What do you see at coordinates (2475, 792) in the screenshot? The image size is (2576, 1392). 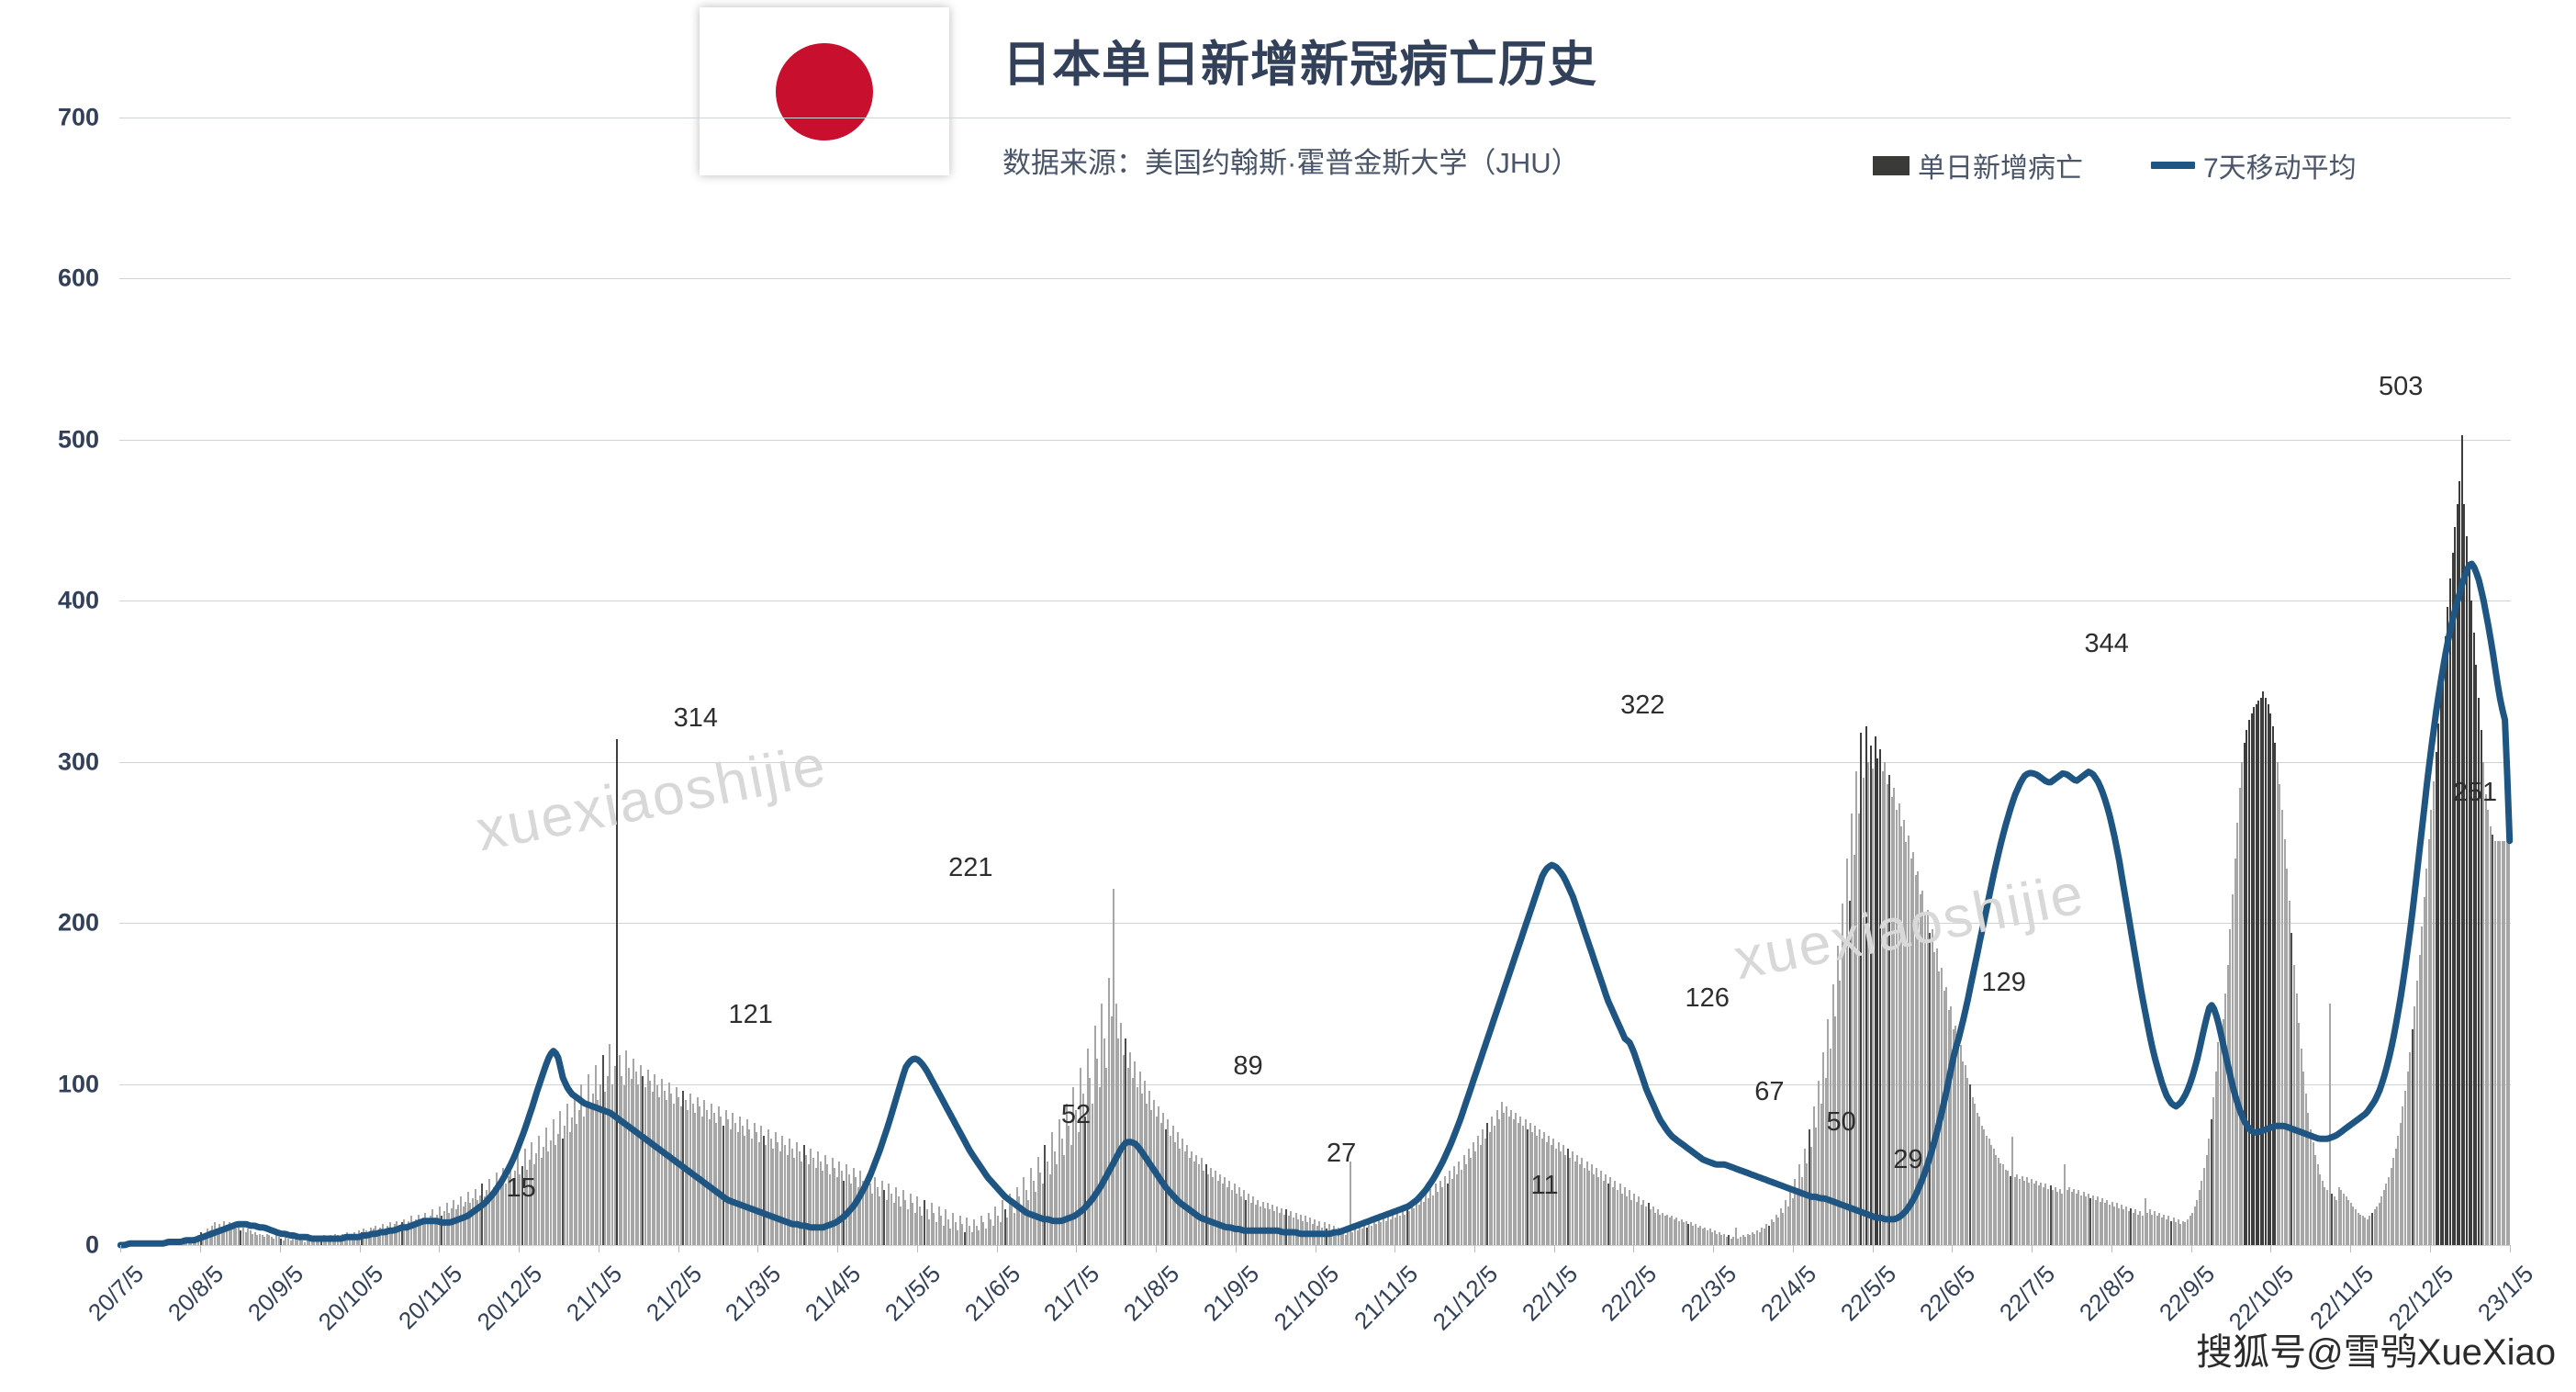 I see `data-label: 251` at bounding box center [2475, 792].